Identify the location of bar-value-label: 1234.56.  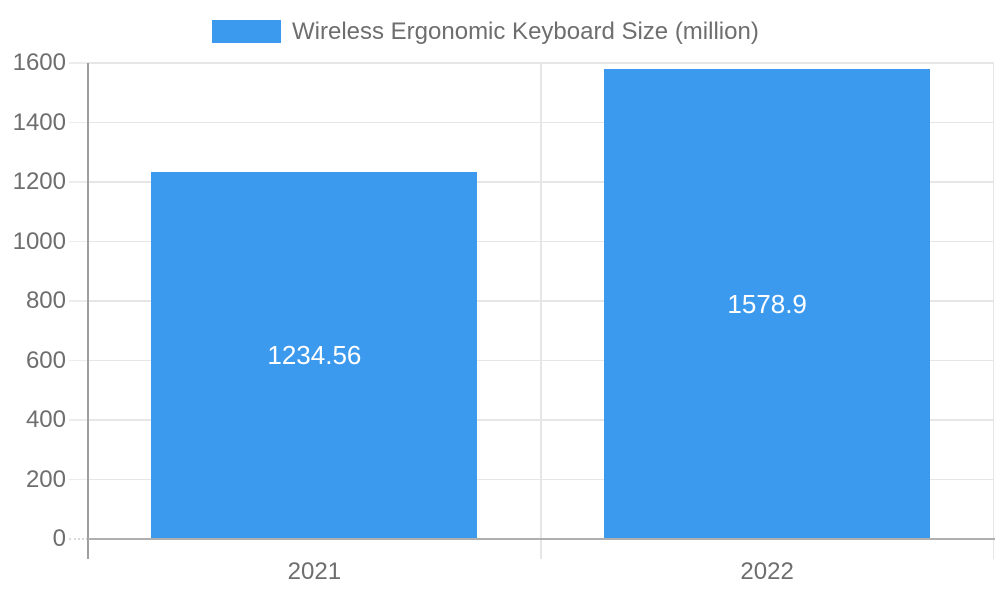
(314, 355).